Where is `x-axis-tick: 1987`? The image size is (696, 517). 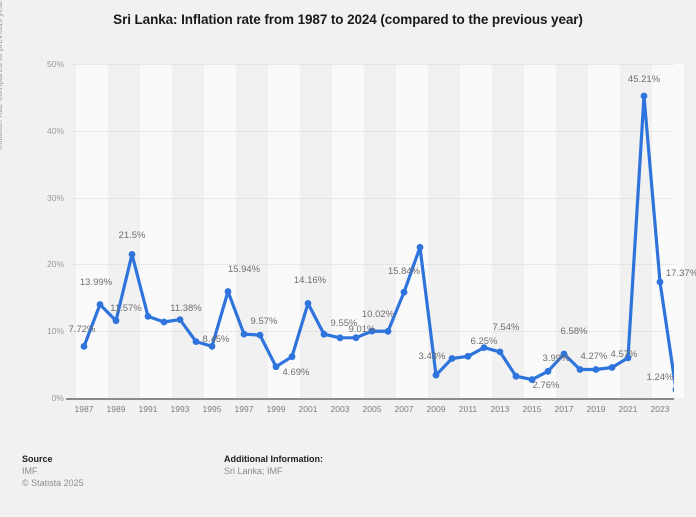
x-axis-tick: 1987 is located at coordinates (84, 409).